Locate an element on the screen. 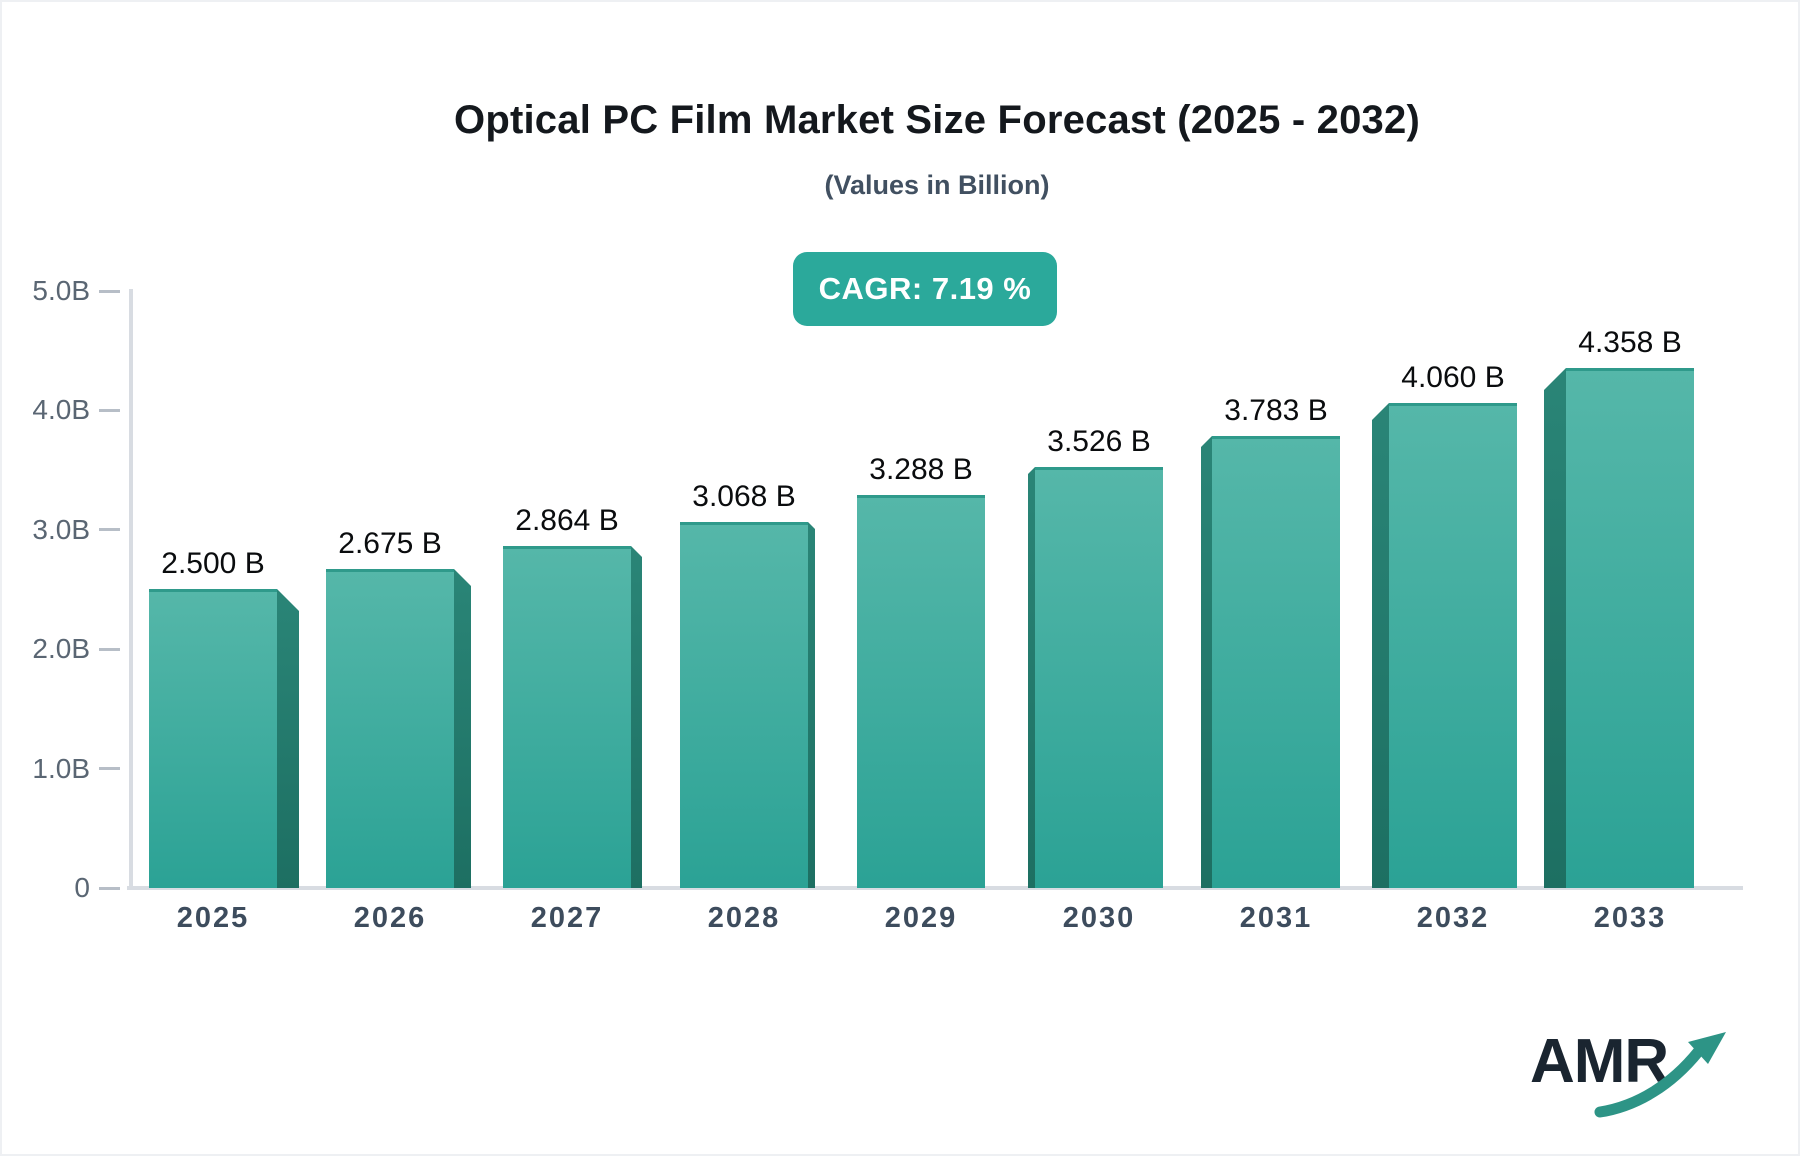  y-axis-tick-label: 1.0B is located at coordinates (61, 768).